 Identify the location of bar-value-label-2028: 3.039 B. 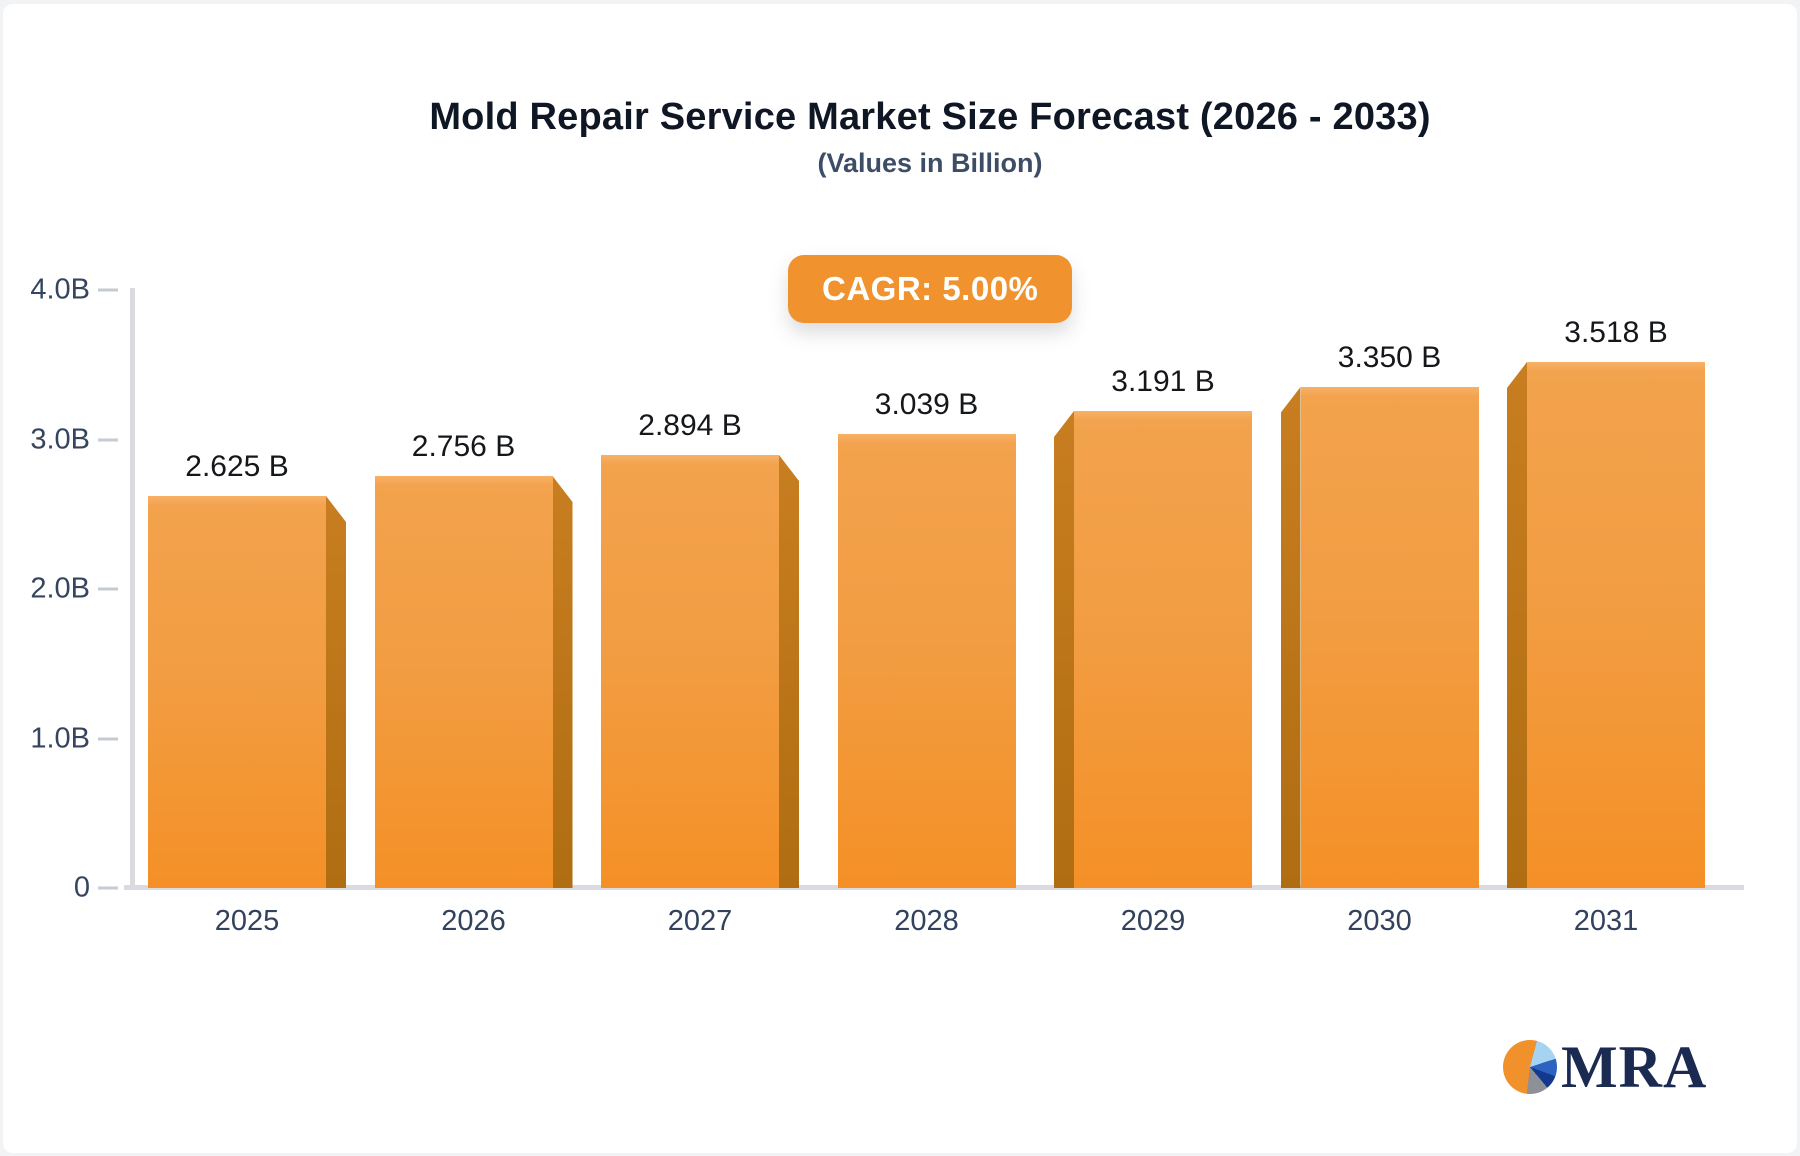
(926, 404).